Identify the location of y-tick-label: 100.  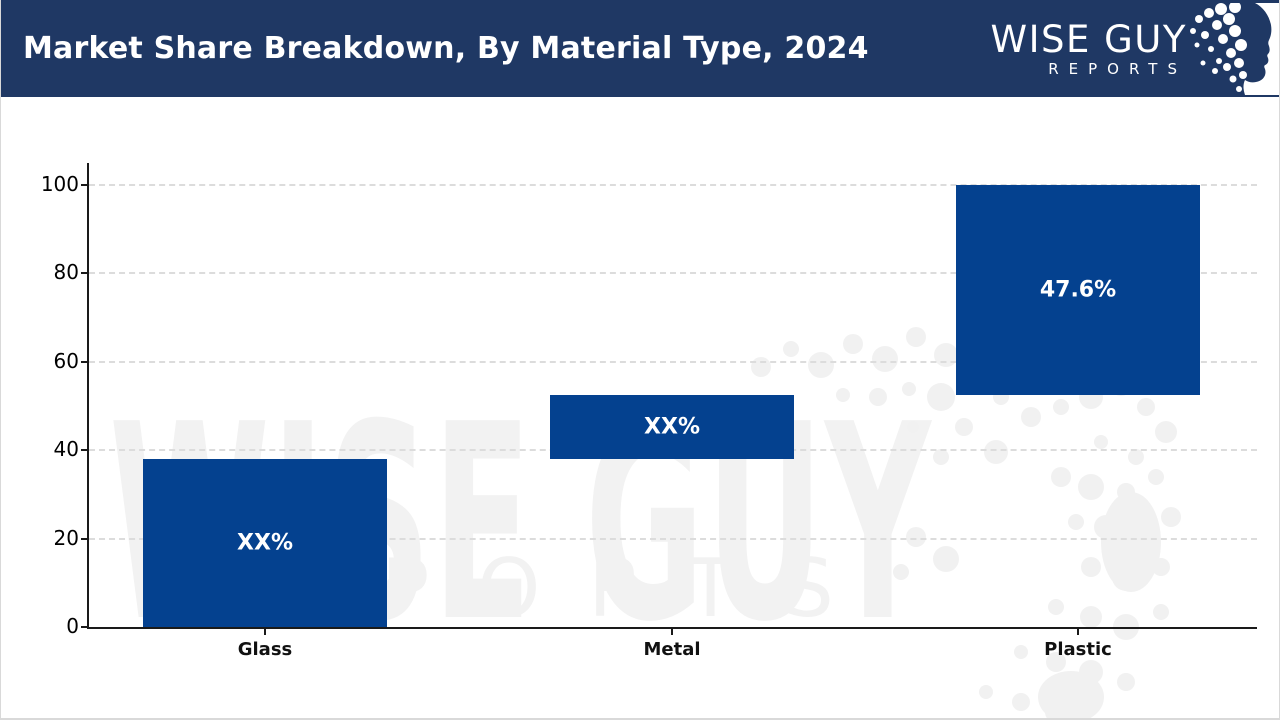
(59, 184).